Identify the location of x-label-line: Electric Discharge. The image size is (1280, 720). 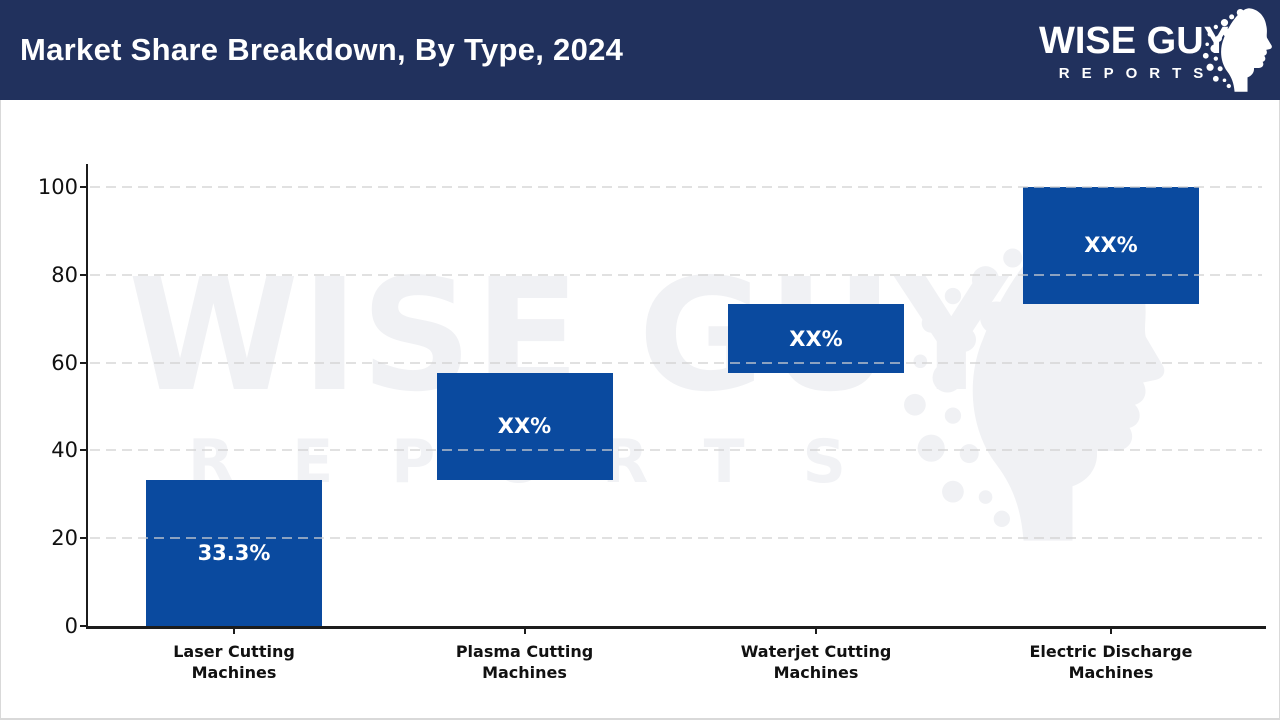
(1111, 651).